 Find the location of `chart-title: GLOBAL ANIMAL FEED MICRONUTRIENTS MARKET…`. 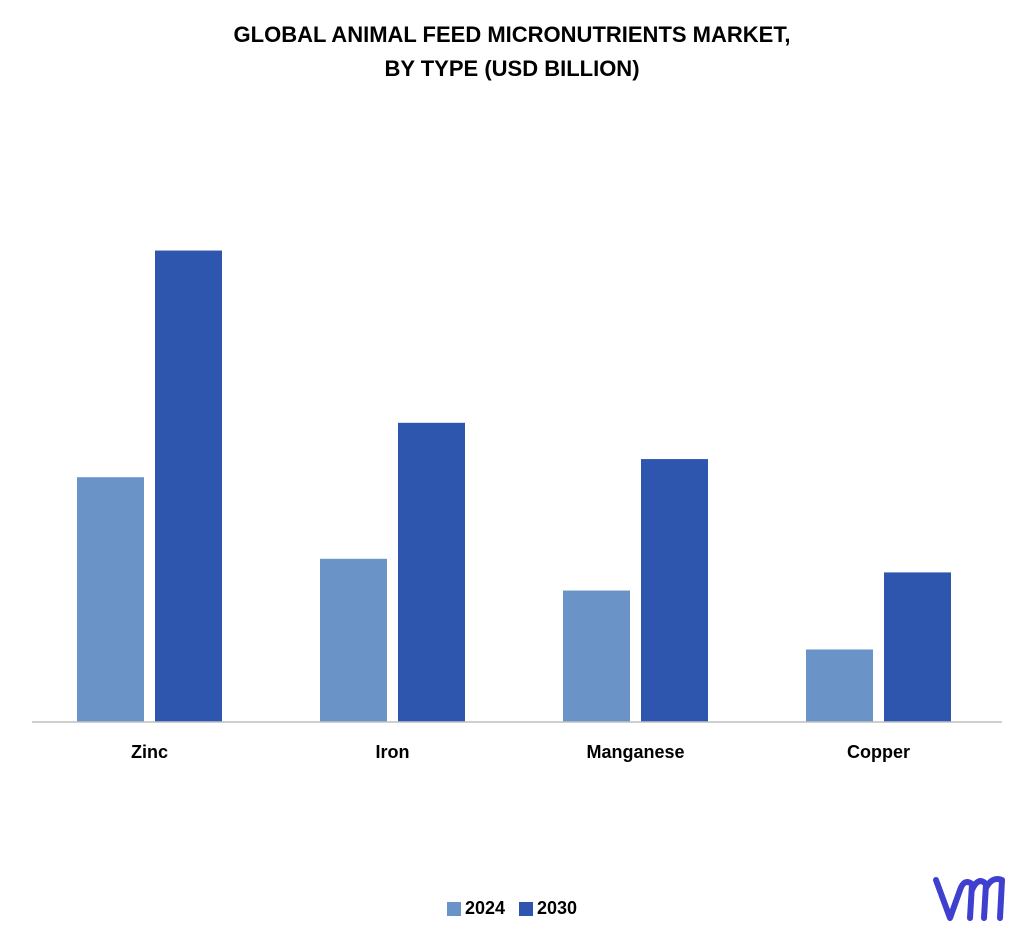

chart-title: GLOBAL ANIMAL FEED MICRONUTRIENTS MARKET… is located at coordinates (512, 52).